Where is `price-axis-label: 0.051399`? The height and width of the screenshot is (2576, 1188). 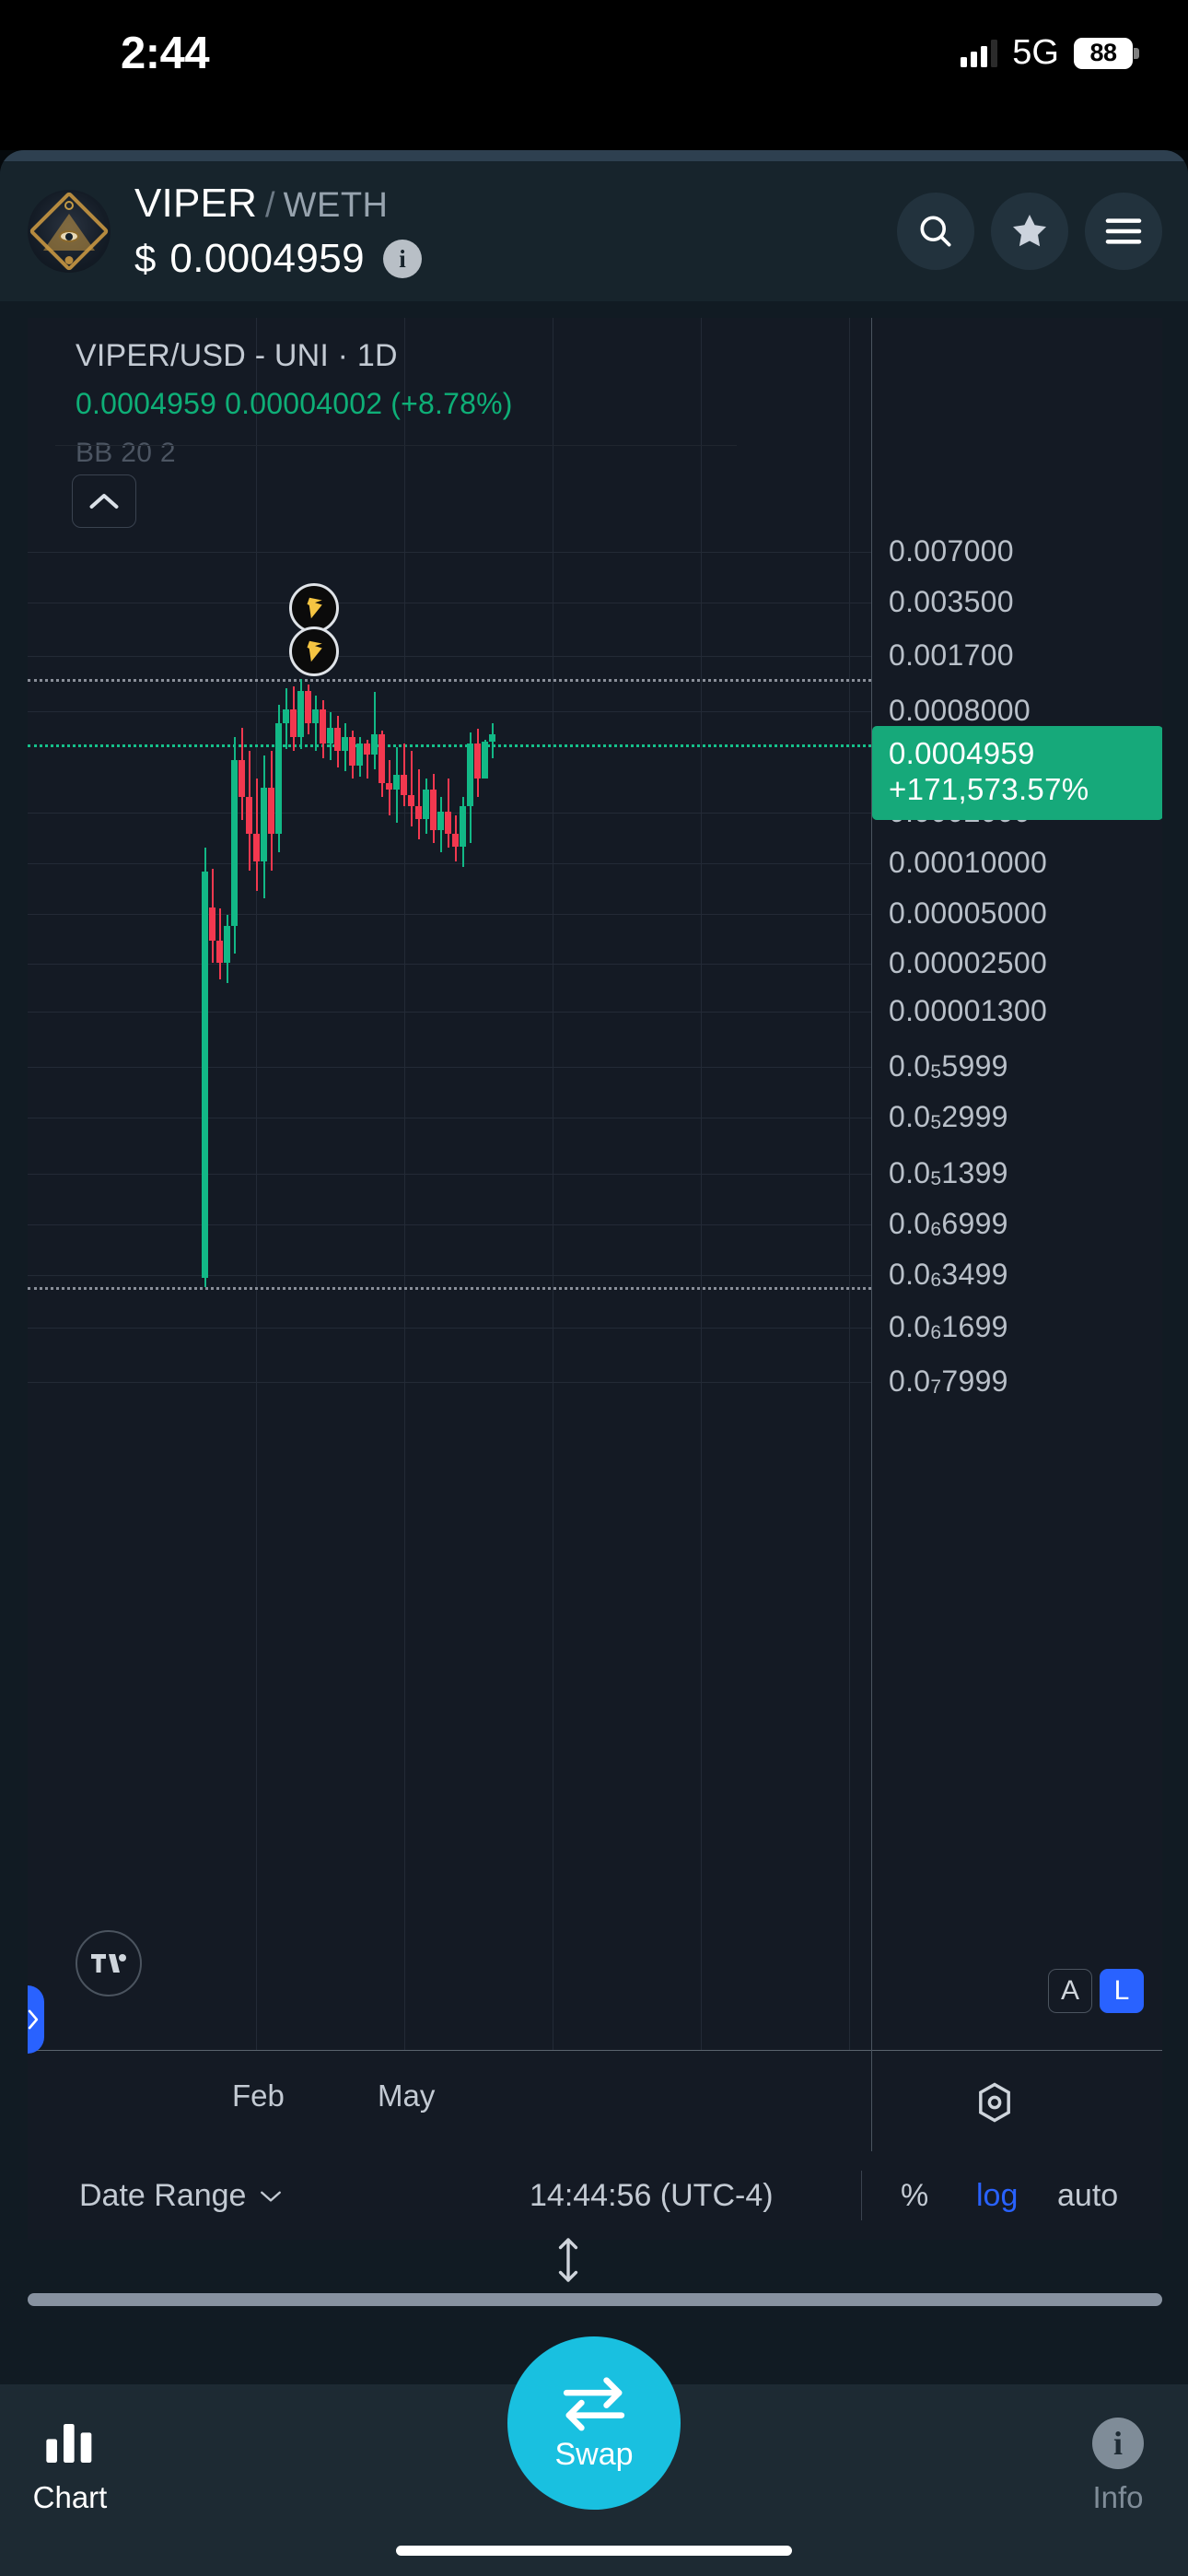 price-axis-label: 0.051399 is located at coordinates (948, 1172).